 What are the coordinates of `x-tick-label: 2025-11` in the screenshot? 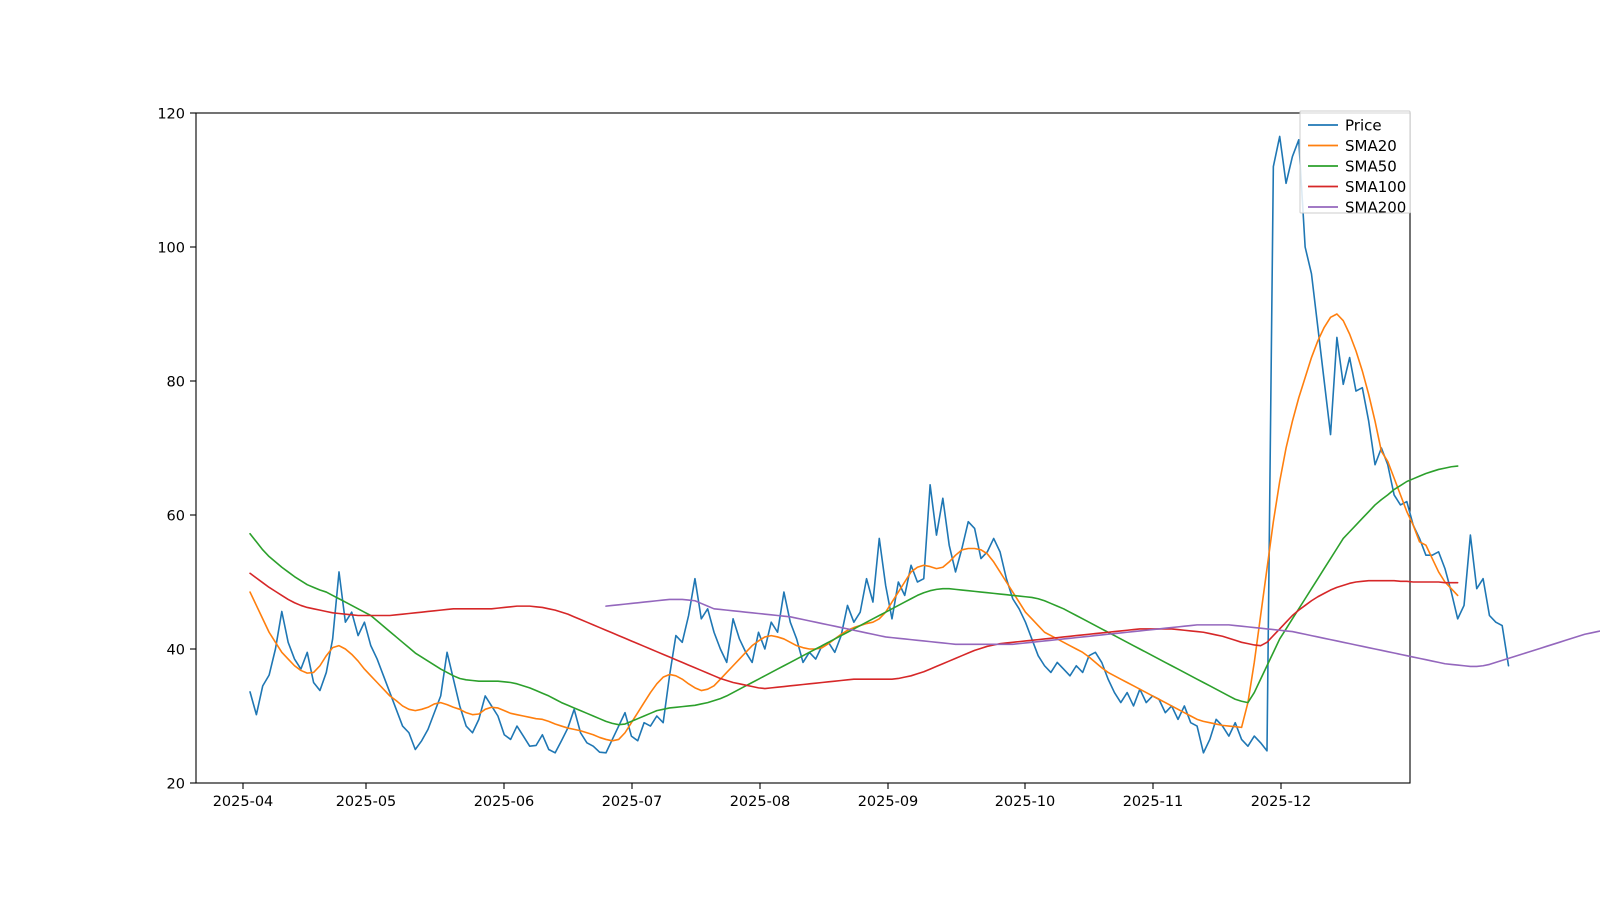 It's located at (1153, 802).